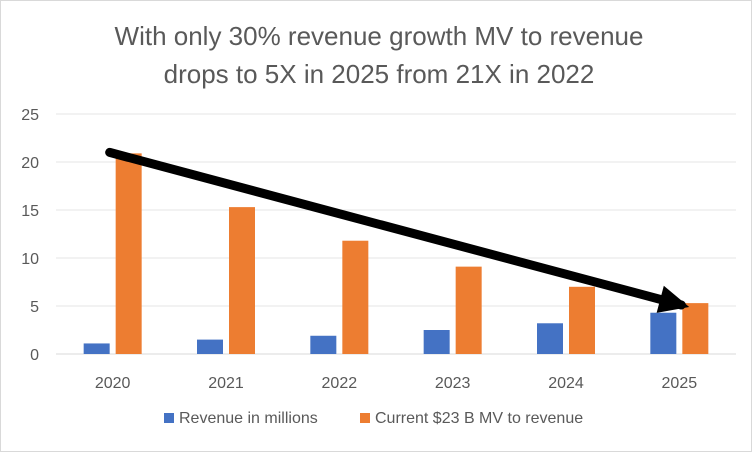 This screenshot has width=752, height=452. Describe the element at coordinates (34, 307) in the screenshot. I see `y-tick-label: 5` at that location.